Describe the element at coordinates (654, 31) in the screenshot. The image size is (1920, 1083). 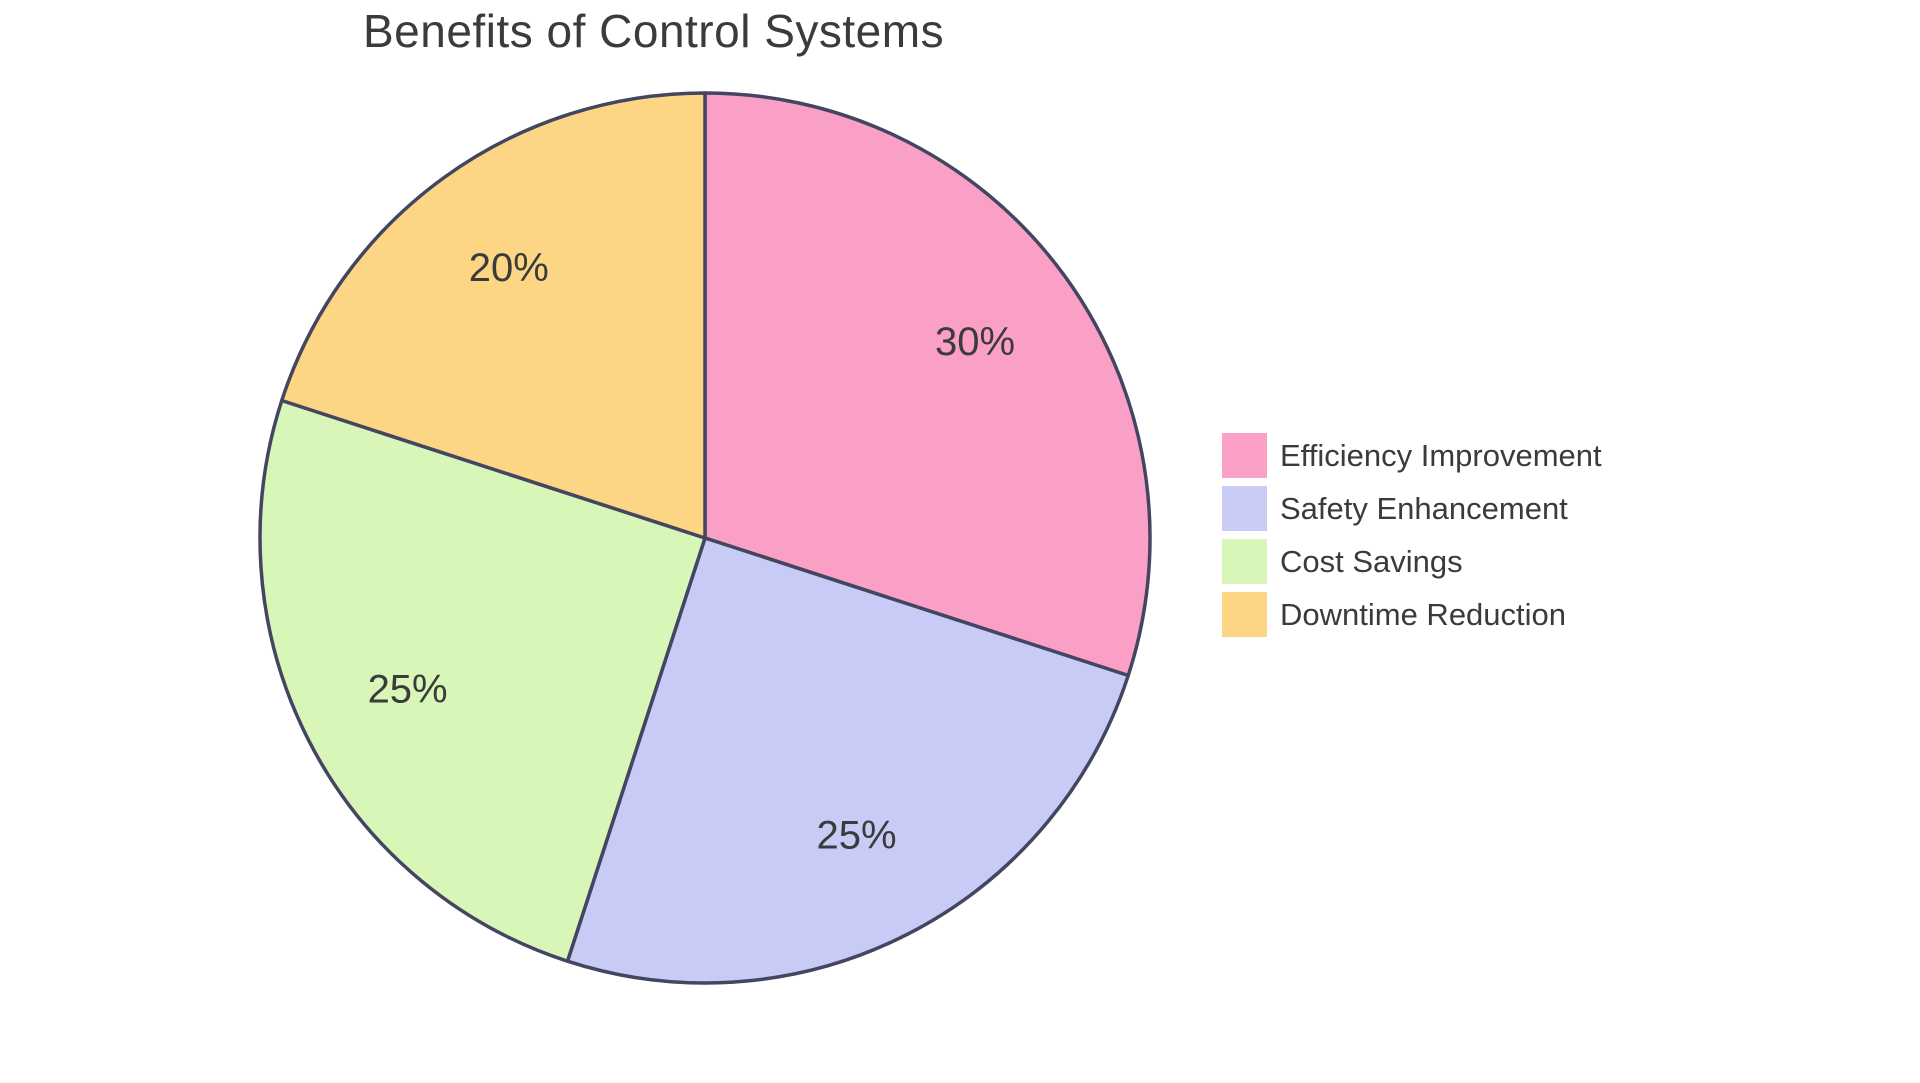
I see `chart-title: Benefits of Control Systems` at that location.